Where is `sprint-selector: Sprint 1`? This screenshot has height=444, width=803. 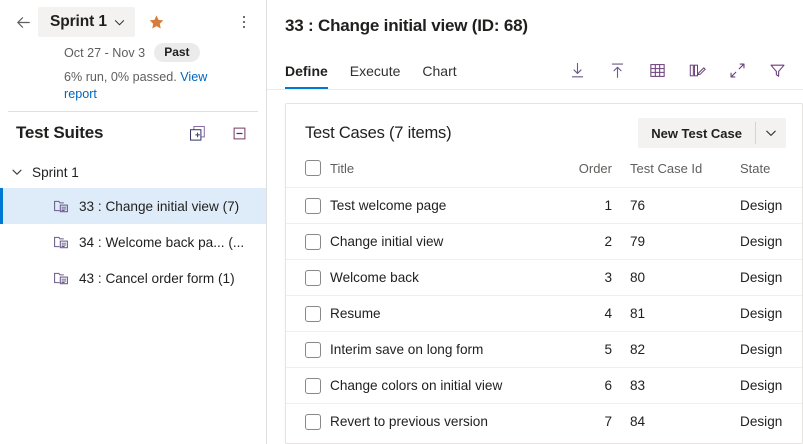 sprint-selector: Sprint 1 is located at coordinates (86, 22).